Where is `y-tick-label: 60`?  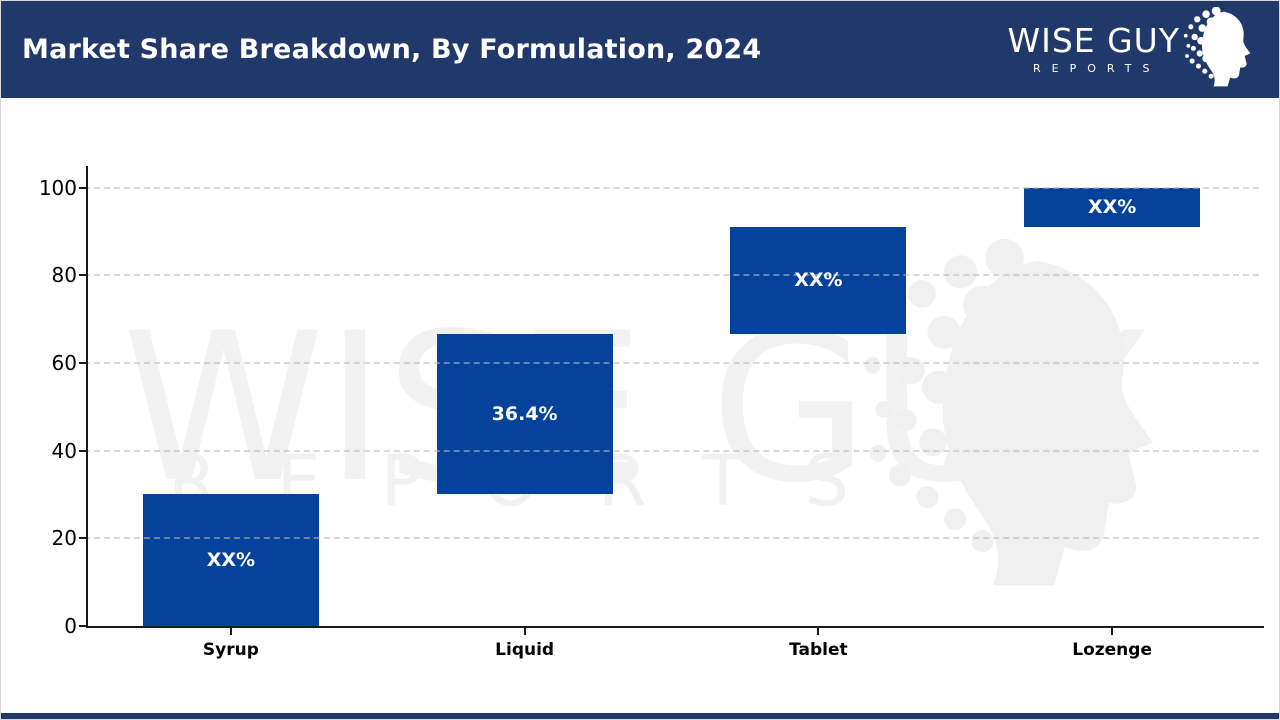
y-tick-label: 60 is located at coordinates (64, 362).